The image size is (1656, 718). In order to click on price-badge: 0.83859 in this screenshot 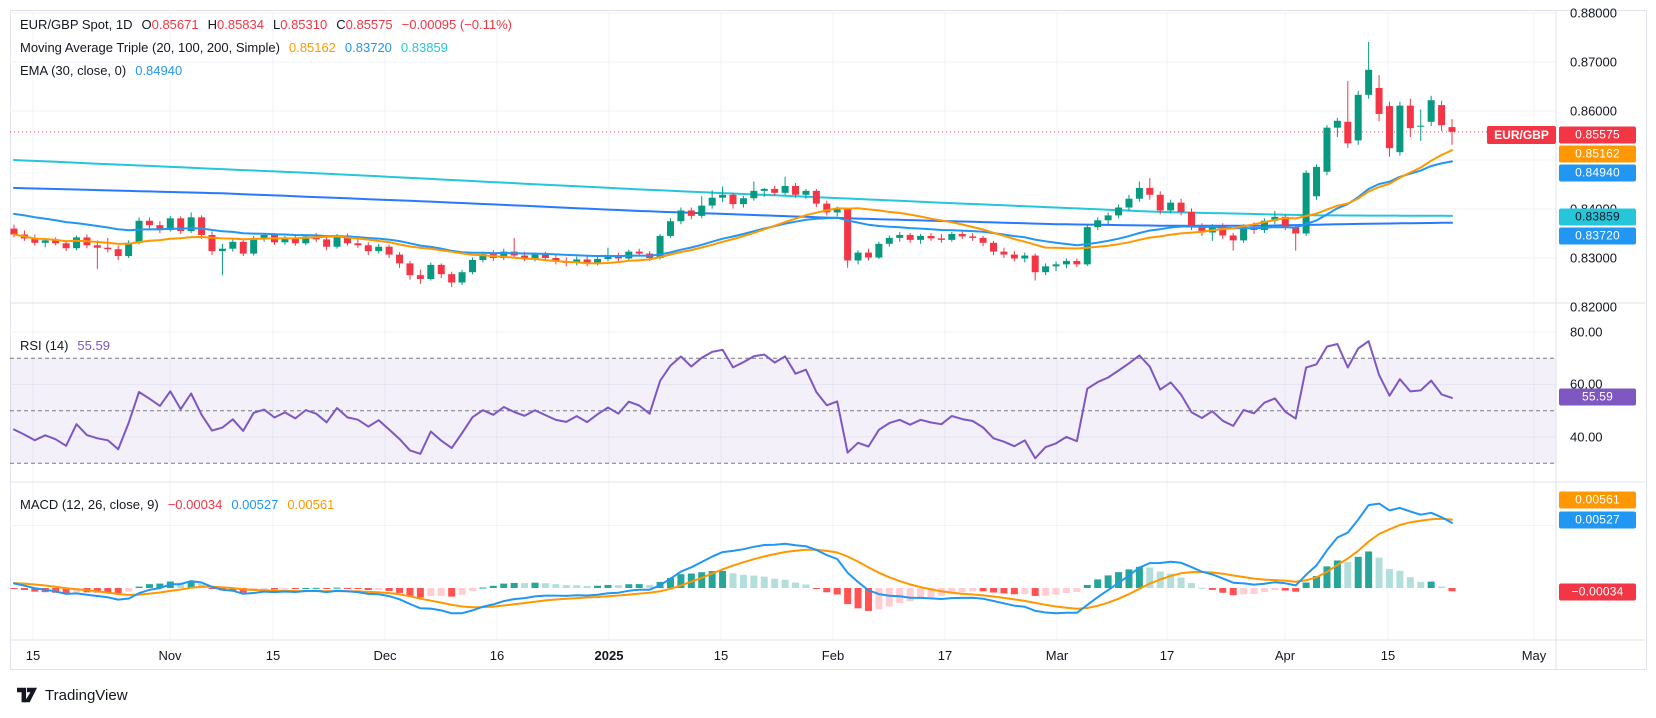, I will do `click(1597, 217)`.